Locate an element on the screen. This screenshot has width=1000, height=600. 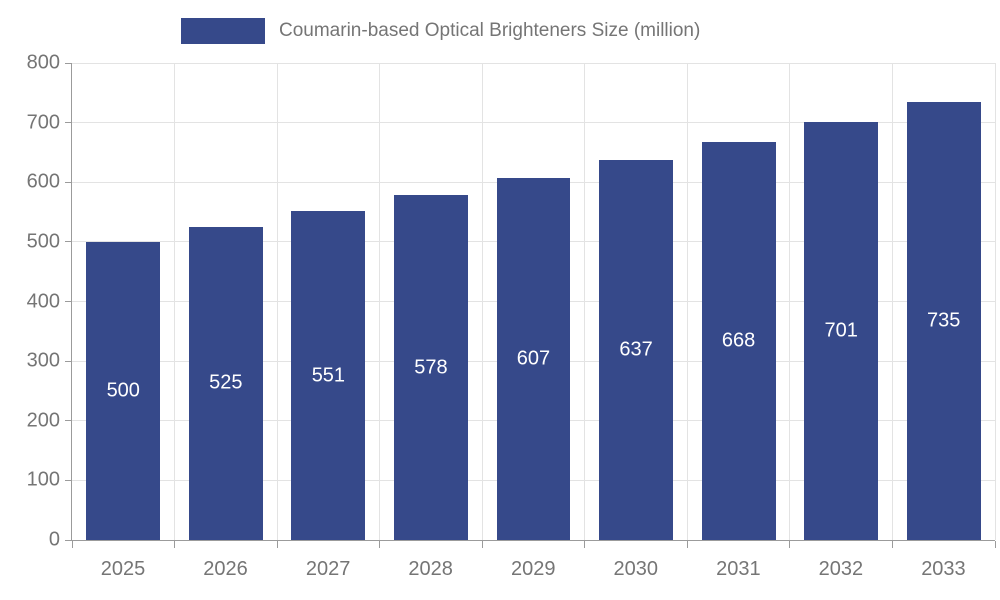
x-axis-label: 2028 is located at coordinates (430, 569).